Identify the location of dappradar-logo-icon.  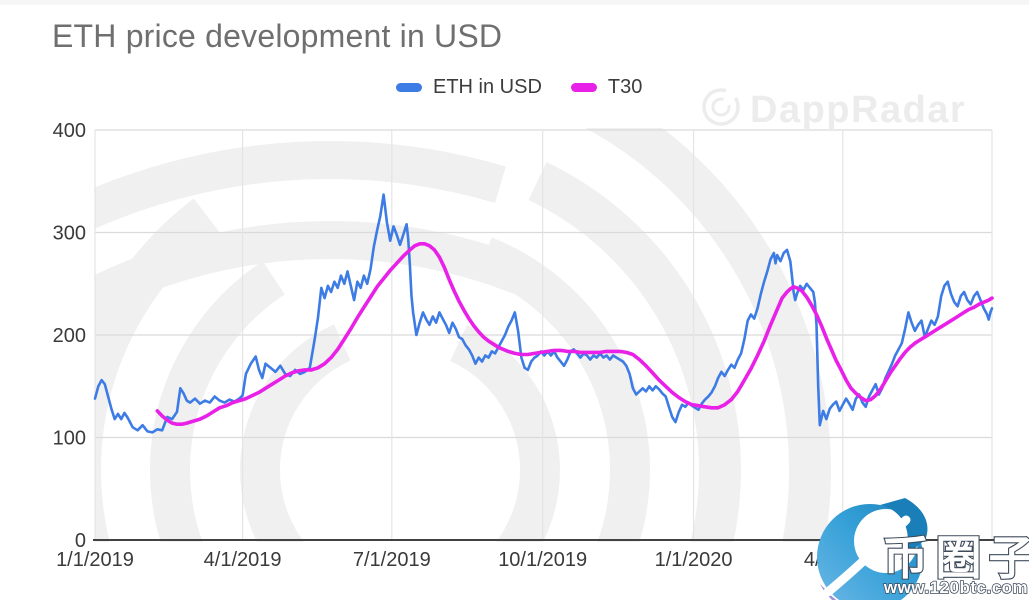
(721, 107).